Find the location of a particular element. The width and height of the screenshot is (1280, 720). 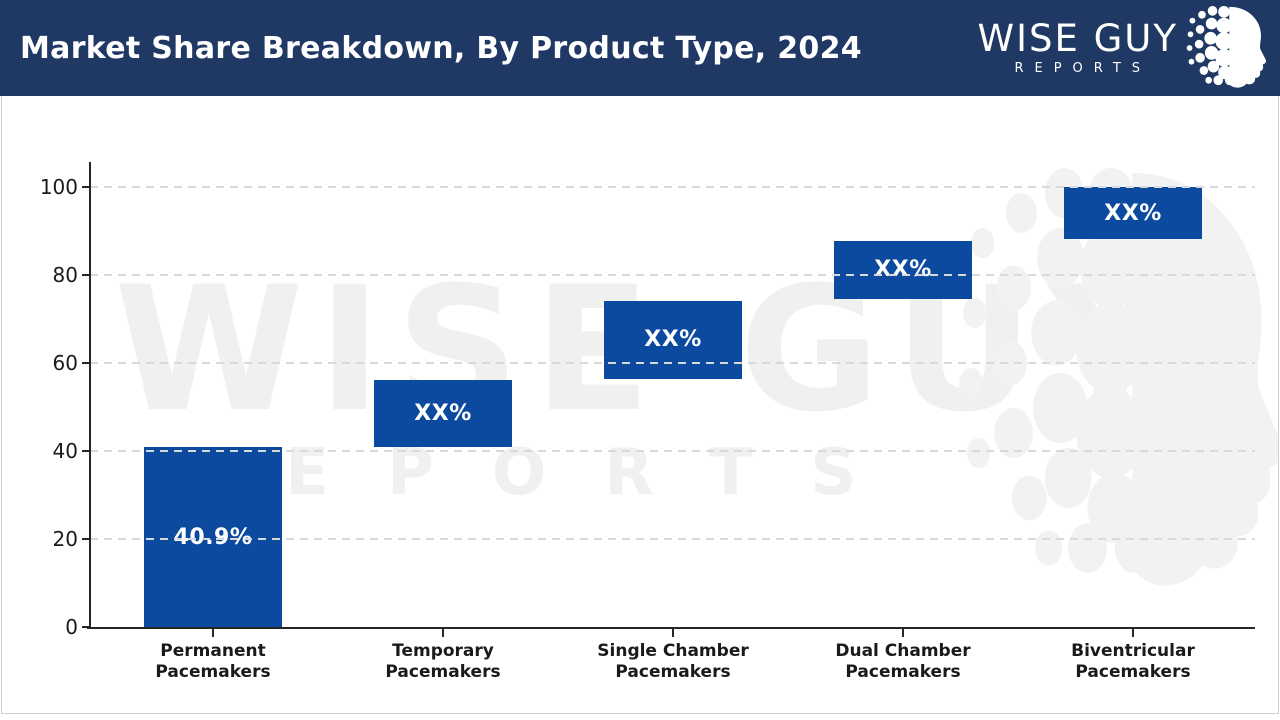

logo-text: WISE GUY REPORTS is located at coordinates (1078, 48).